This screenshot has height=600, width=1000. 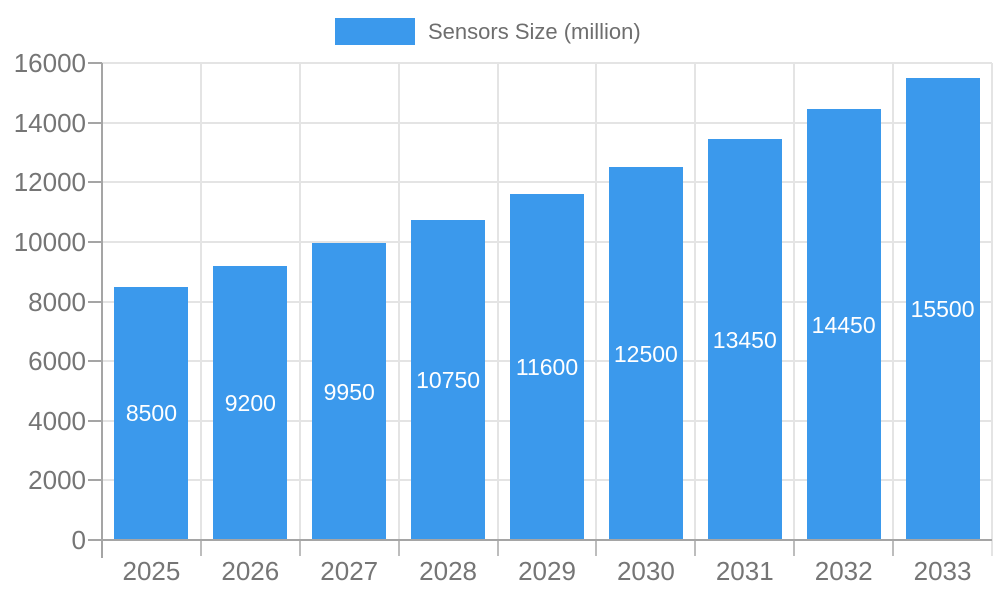 I want to click on x-axis-tick-label: 2033, so click(x=942, y=571).